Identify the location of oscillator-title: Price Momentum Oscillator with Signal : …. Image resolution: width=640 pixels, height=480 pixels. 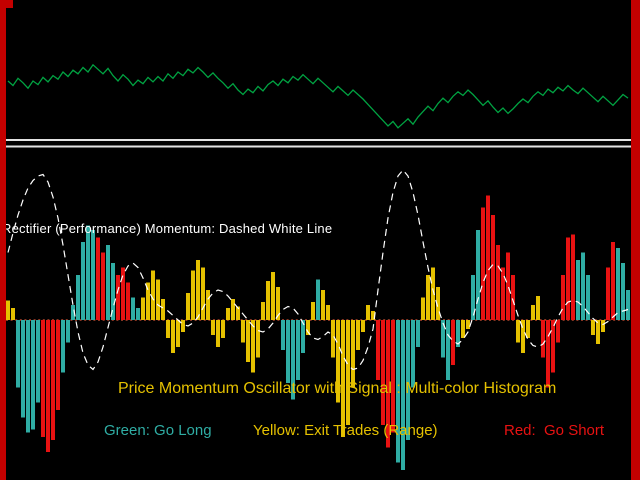
(337, 388).